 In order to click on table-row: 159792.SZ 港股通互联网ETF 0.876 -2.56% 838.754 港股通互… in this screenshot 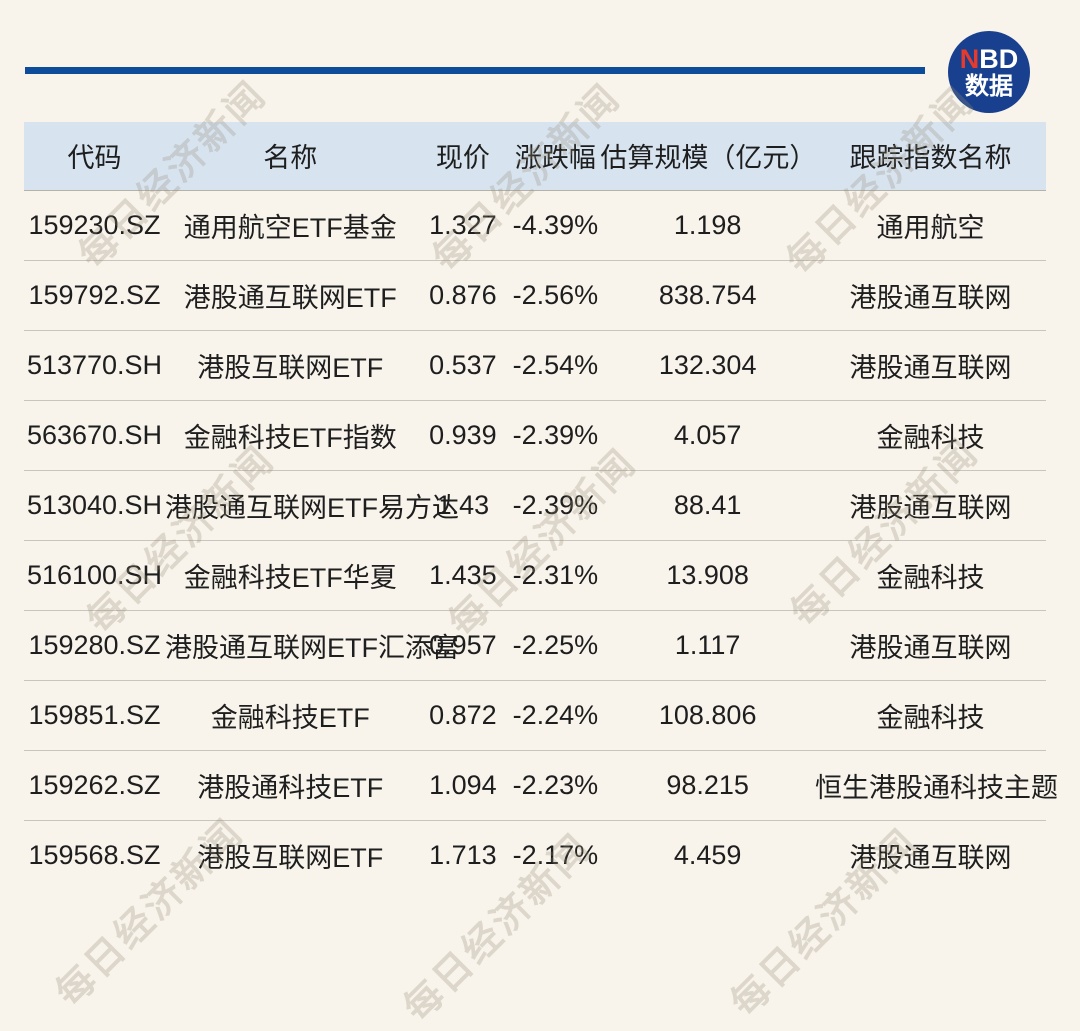, I will do `click(535, 295)`.